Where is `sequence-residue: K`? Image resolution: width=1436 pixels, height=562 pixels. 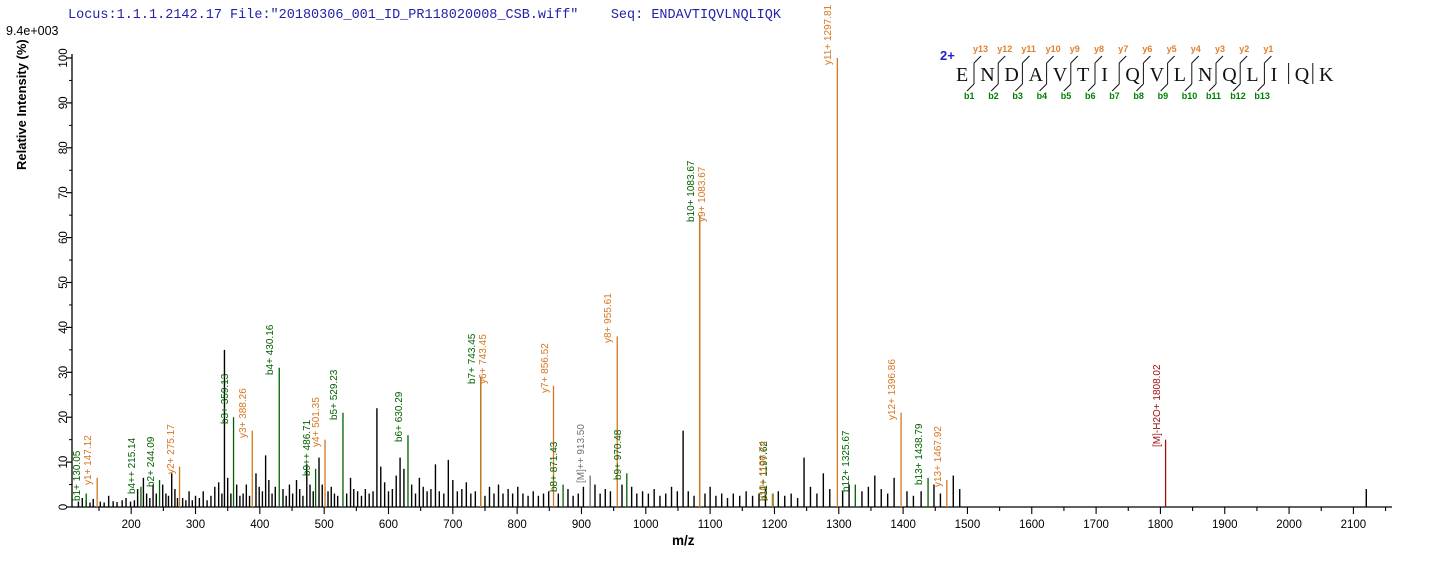 sequence-residue: K is located at coordinates (1326, 75).